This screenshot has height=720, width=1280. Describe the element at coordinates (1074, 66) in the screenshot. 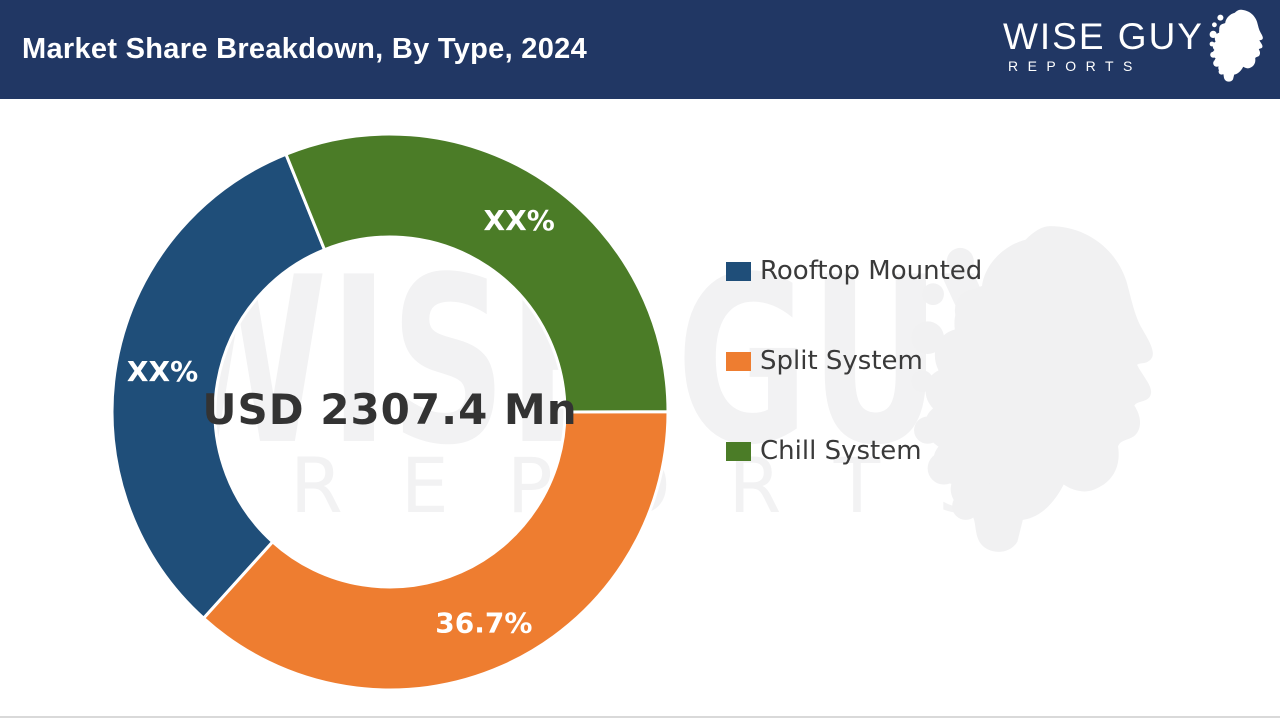

I see `logo-subtitle: REPORTS` at that location.